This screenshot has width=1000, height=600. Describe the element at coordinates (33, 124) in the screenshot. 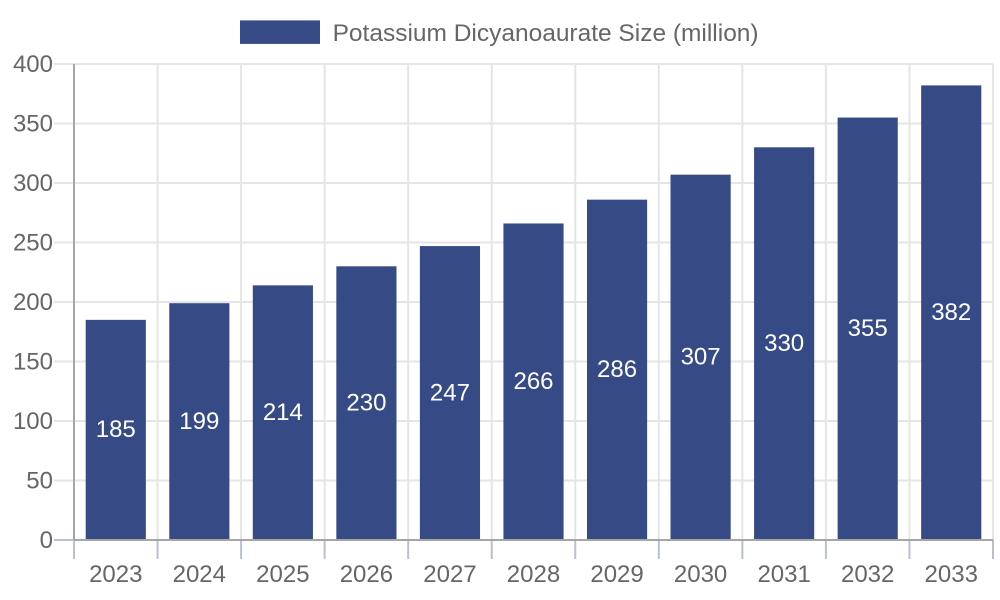

I see `svg-text: 350` at that location.